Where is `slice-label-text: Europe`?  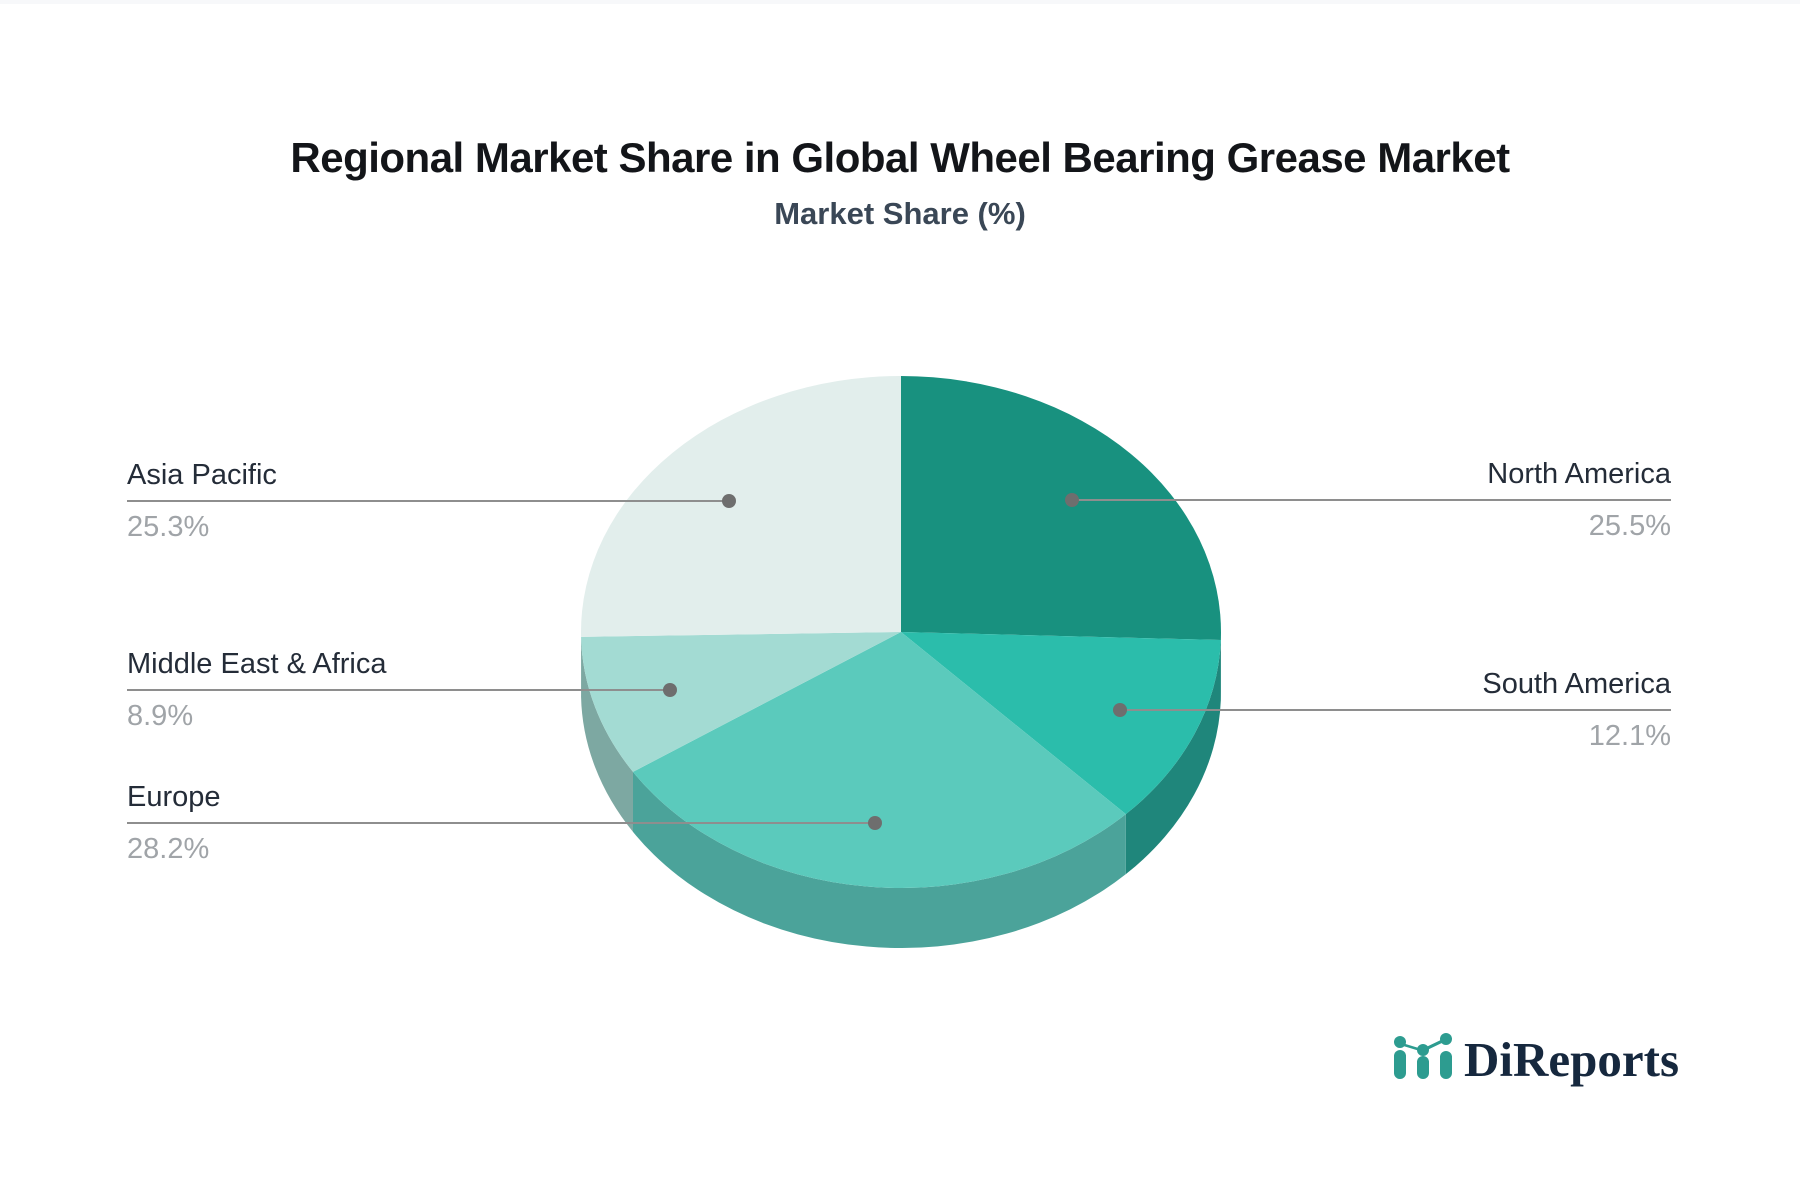 slice-label-text: Europe is located at coordinates (174, 797).